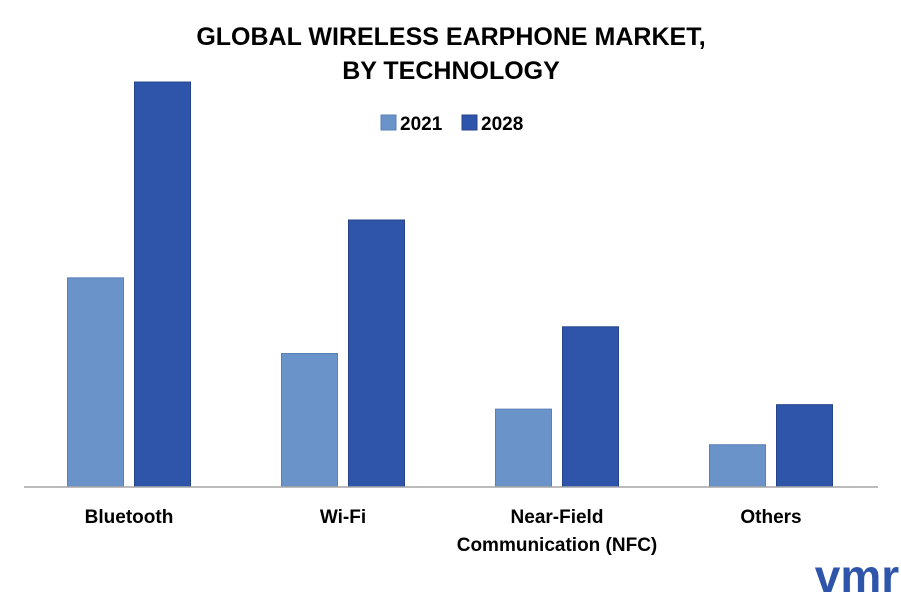  Describe the element at coordinates (469, 122) in the screenshot. I see `legend-swatch-2028` at that location.